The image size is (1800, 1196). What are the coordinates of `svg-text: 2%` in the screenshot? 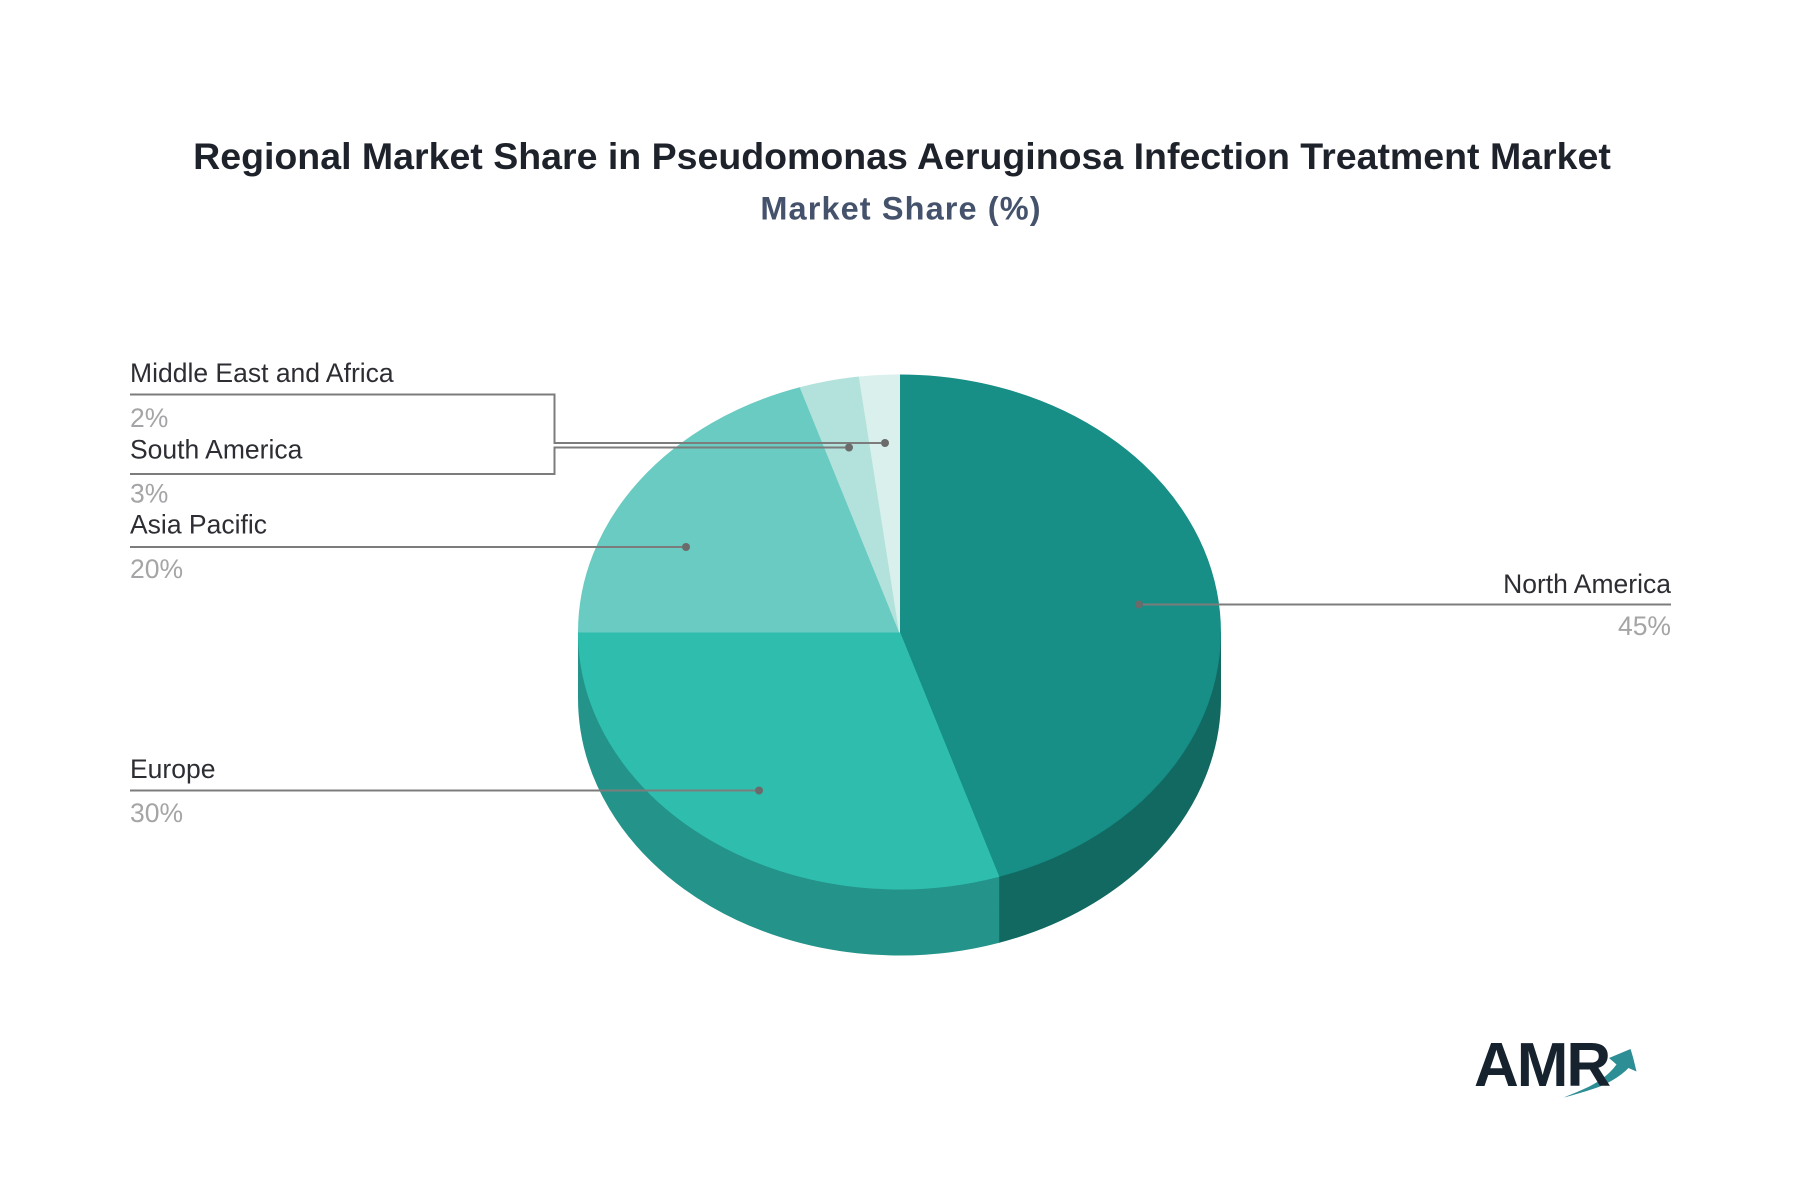 It's located at (149, 418).